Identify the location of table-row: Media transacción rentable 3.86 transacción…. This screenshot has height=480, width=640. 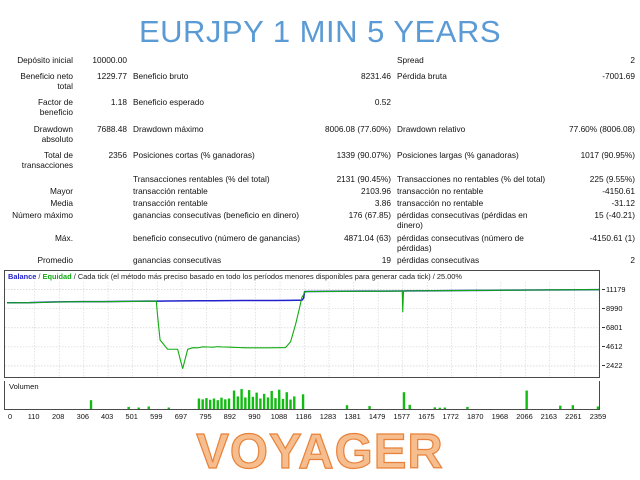
(320, 203).